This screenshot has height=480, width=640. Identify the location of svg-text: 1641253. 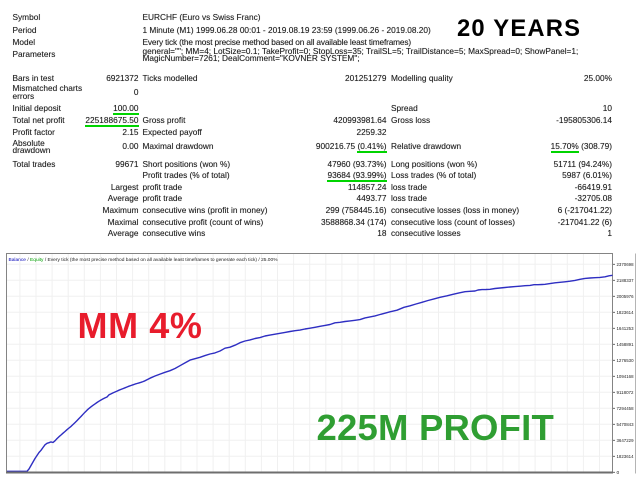
(625, 329).